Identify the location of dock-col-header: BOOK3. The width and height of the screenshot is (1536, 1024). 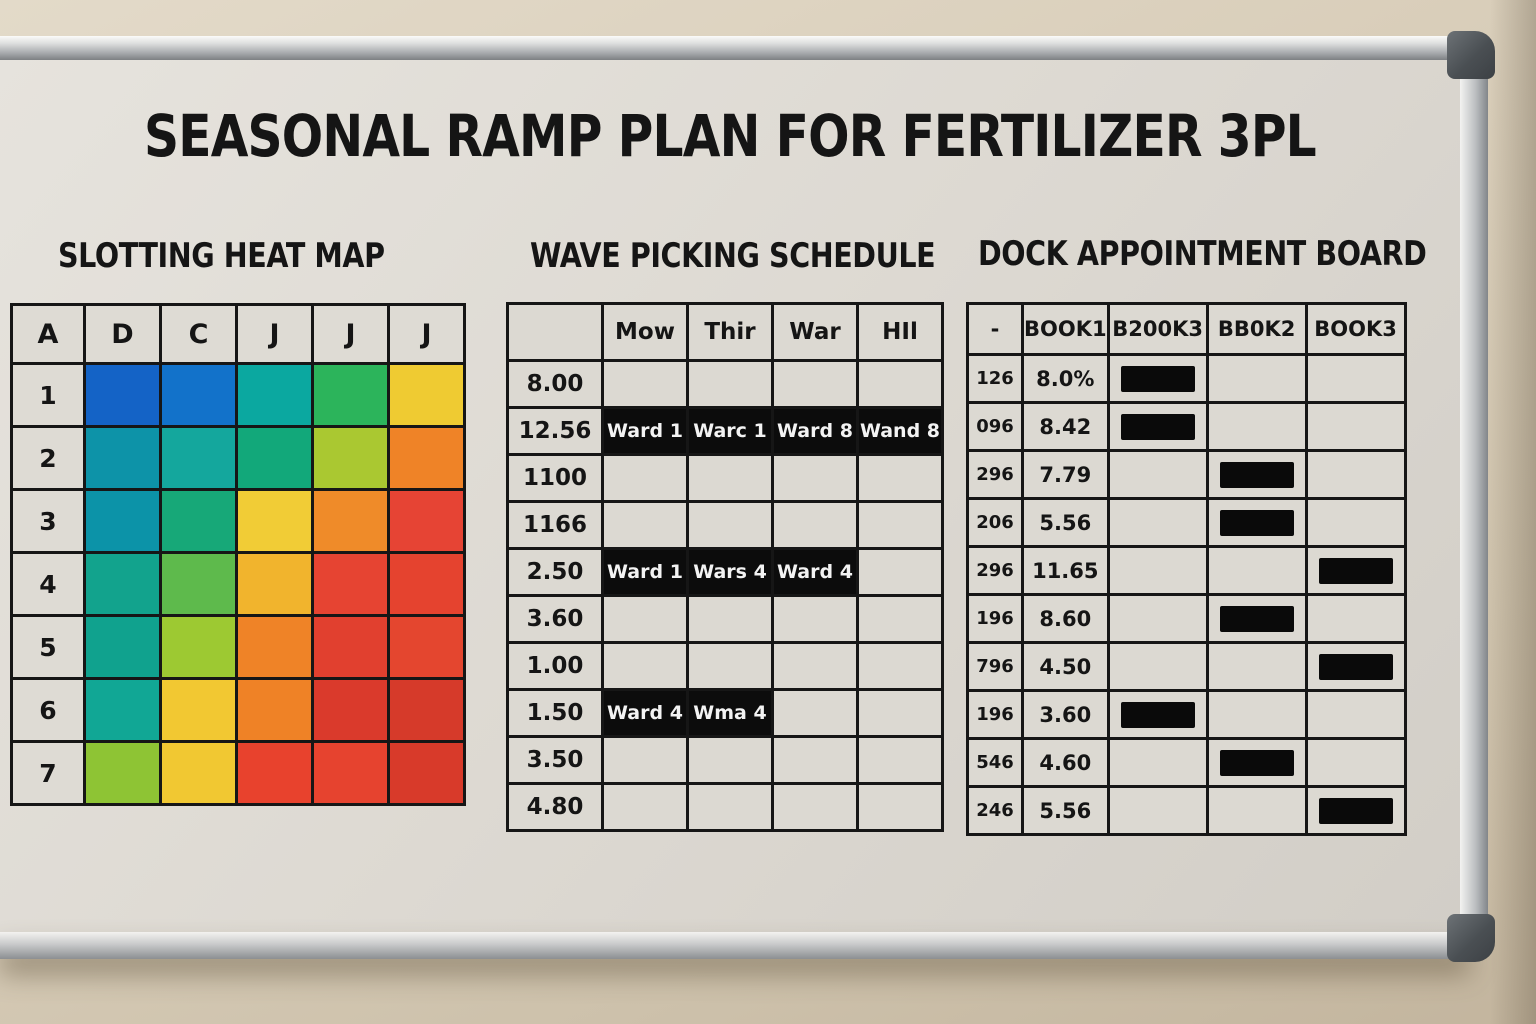
(1355, 329).